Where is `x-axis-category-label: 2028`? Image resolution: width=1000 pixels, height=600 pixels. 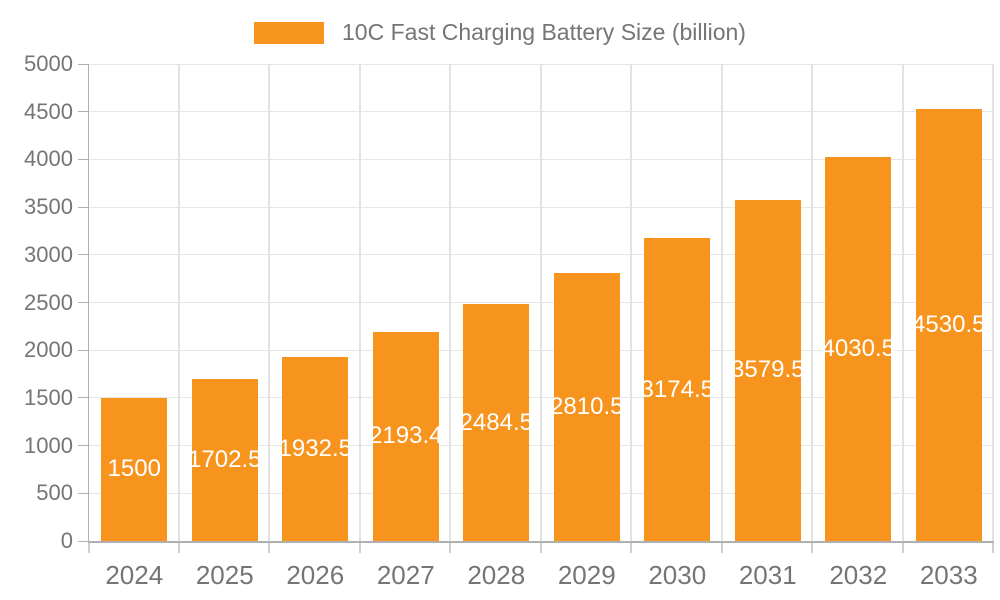
x-axis-category-label: 2028 is located at coordinates (496, 575).